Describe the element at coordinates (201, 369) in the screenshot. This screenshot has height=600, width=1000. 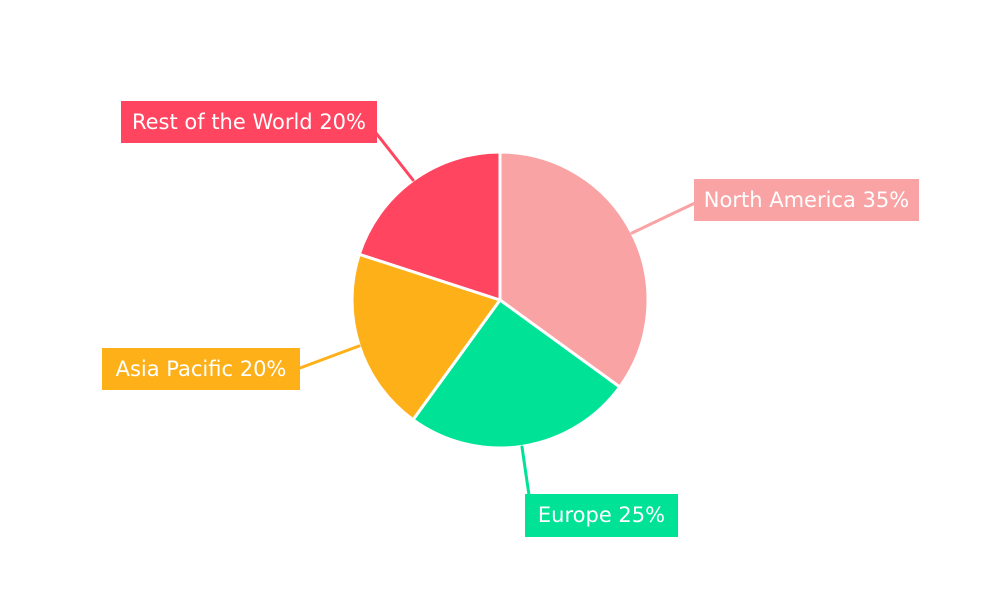
I see `pie-label-asia-pacific: Asia Pacific 20%` at that location.